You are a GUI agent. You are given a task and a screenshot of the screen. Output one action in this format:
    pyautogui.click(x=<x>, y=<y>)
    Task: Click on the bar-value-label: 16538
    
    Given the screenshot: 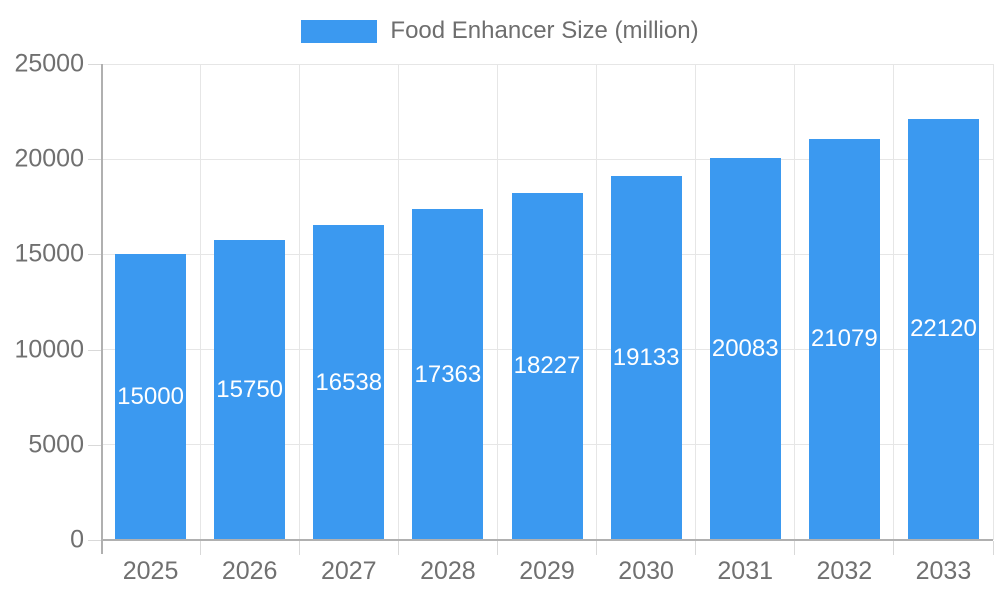 What is the action you would take?
    pyautogui.click(x=349, y=382)
    